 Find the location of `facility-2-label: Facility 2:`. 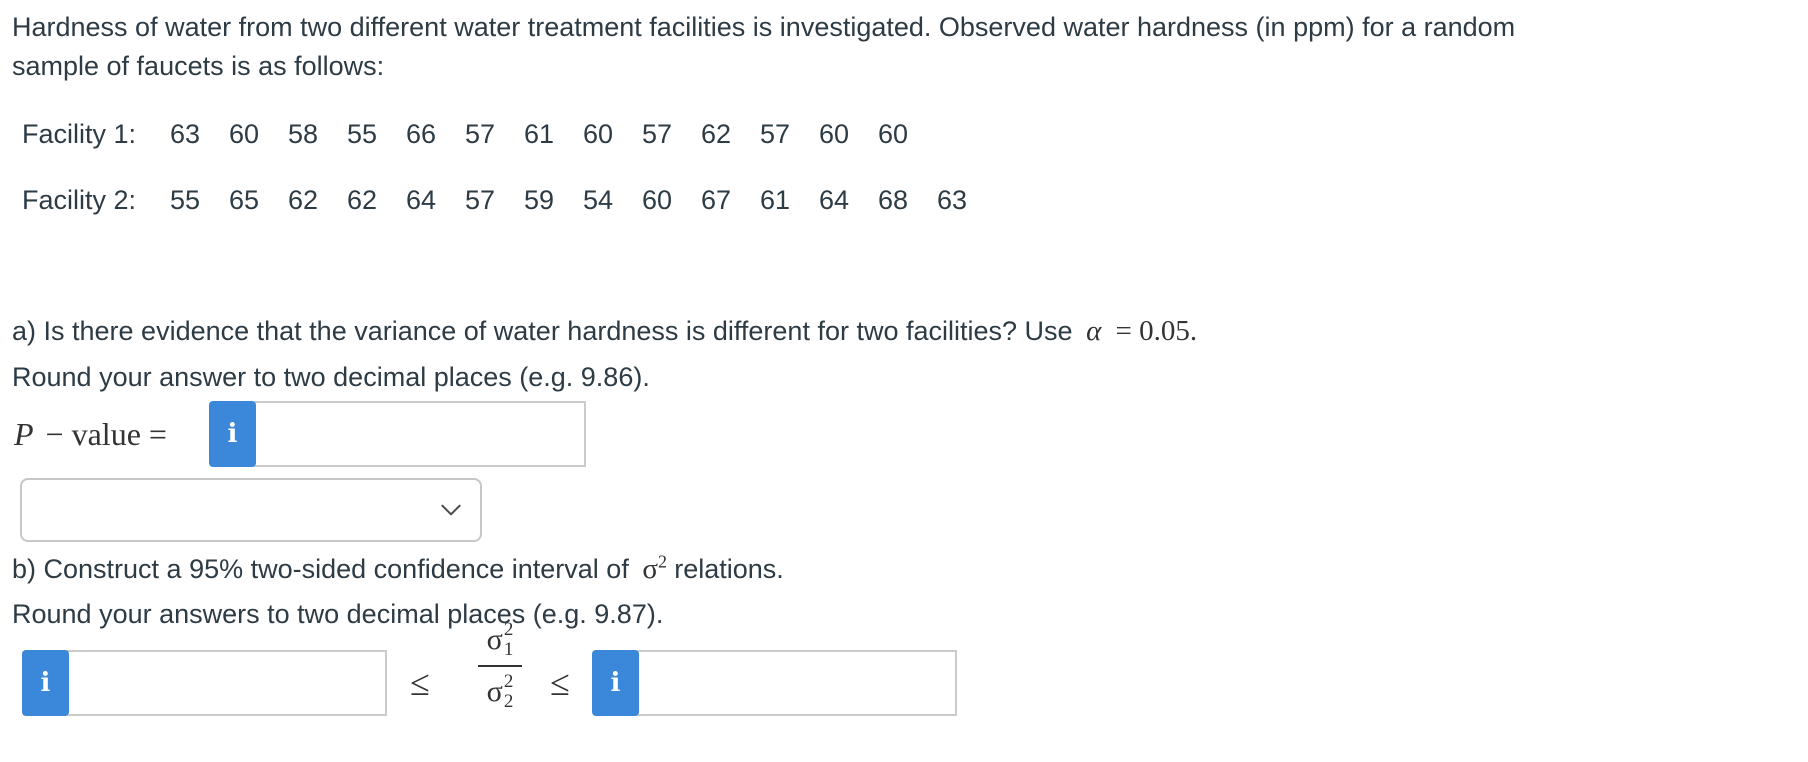

facility-2-label: Facility 2: is located at coordinates (79, 200).